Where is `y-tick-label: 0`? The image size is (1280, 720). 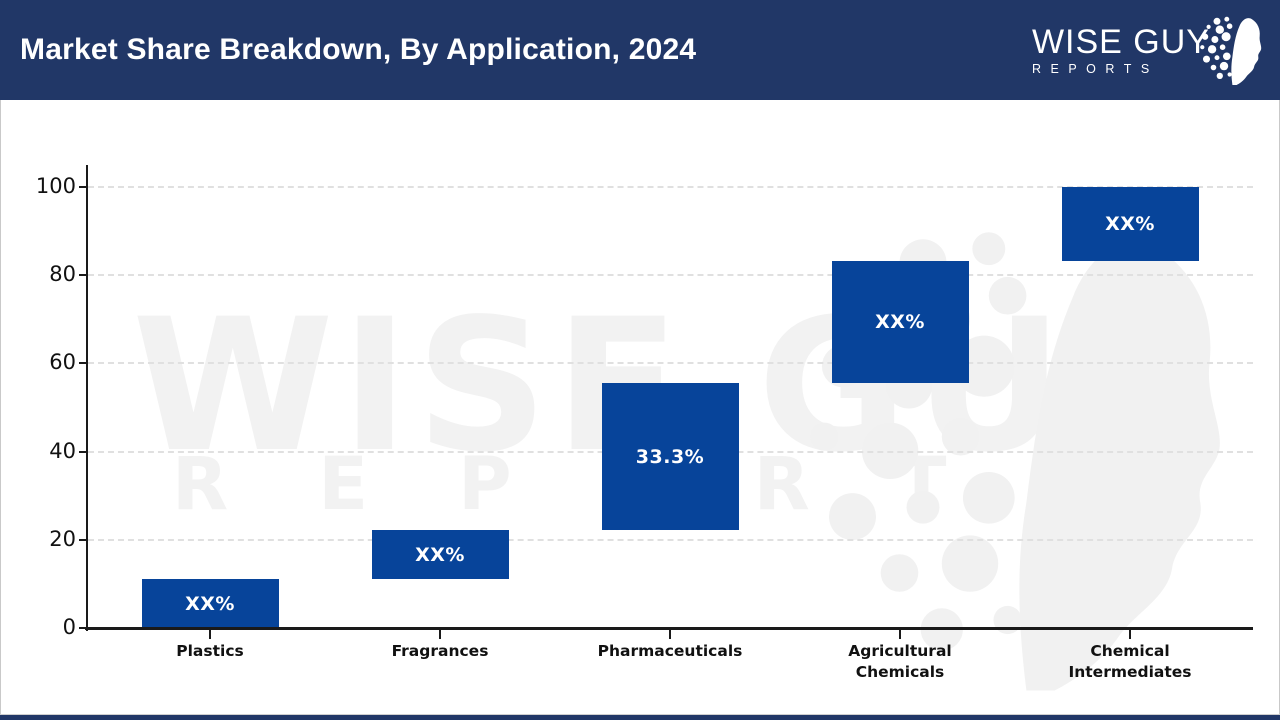
y-tick-label: 0 is located at coordinates (69, 627).